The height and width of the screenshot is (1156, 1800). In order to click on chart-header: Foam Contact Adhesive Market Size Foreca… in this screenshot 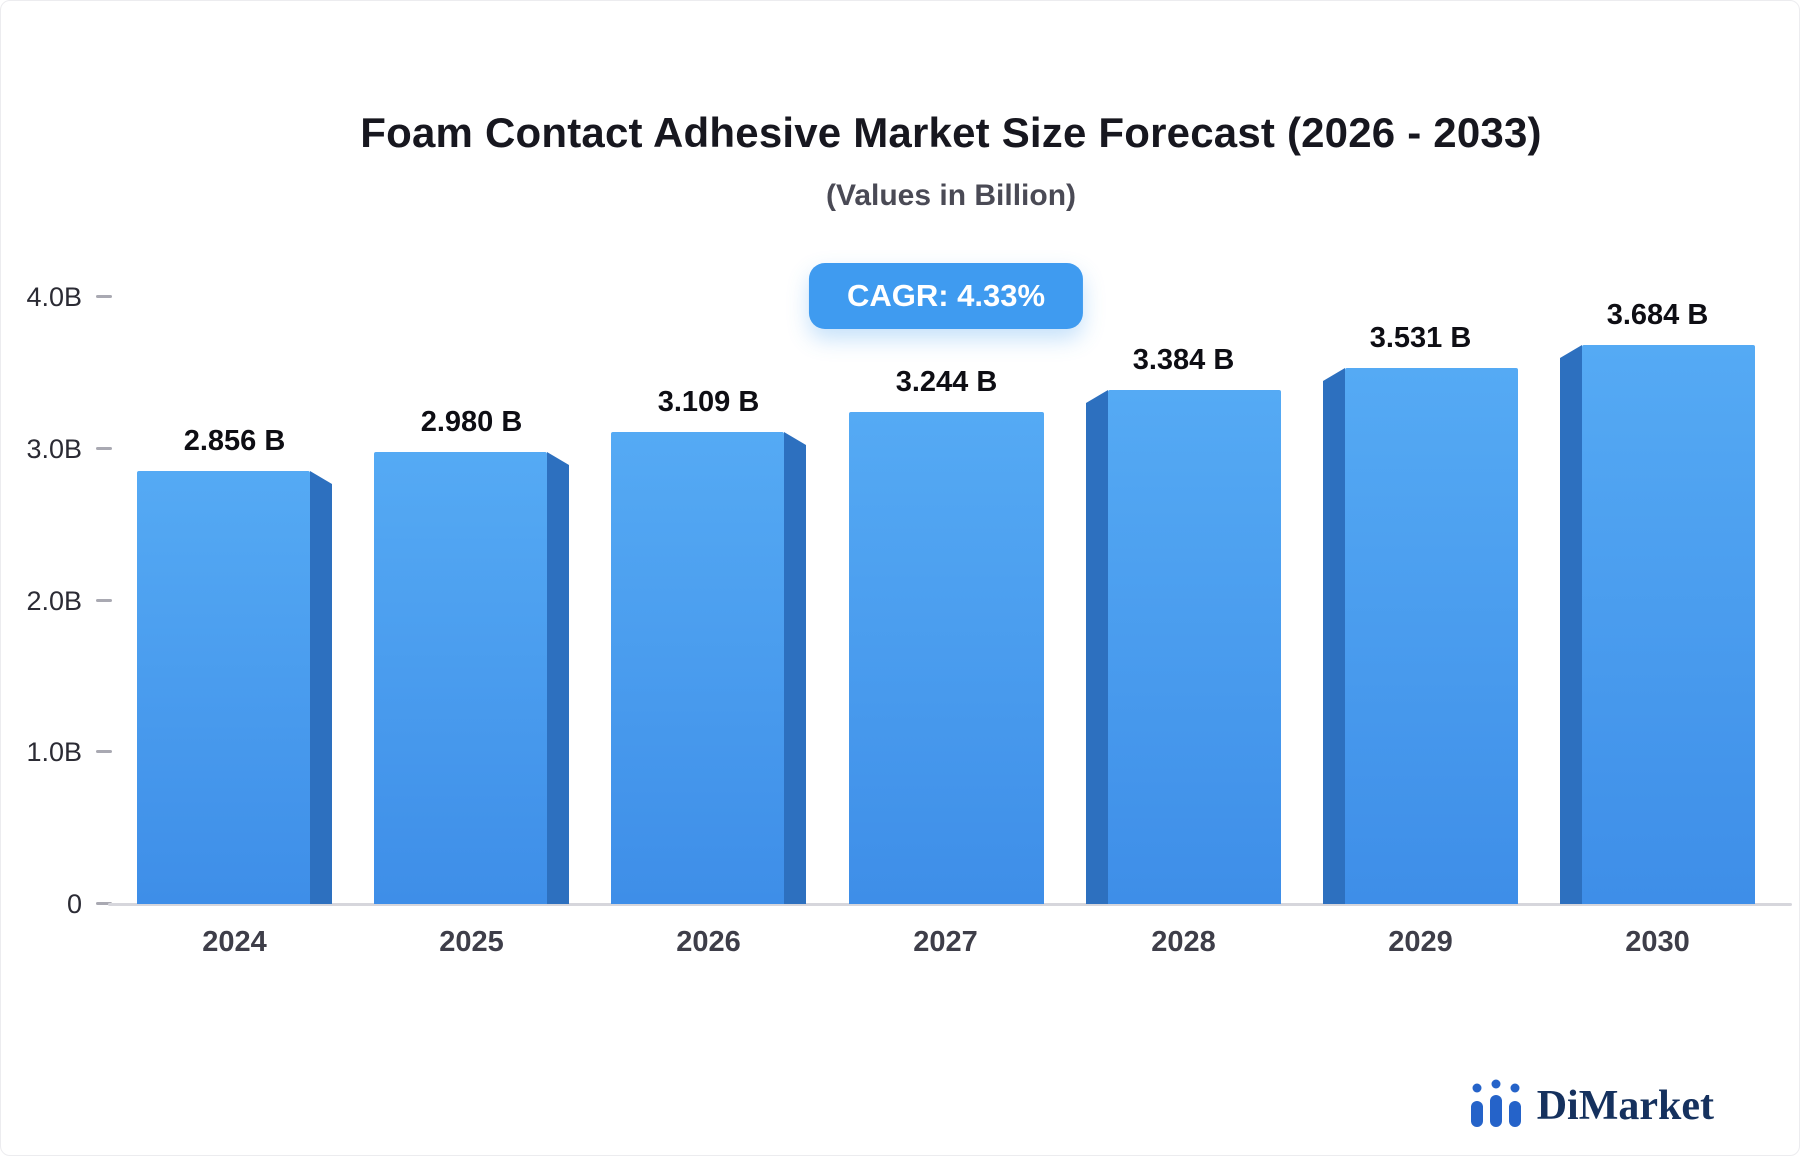, I will do `click(950, 161)`.